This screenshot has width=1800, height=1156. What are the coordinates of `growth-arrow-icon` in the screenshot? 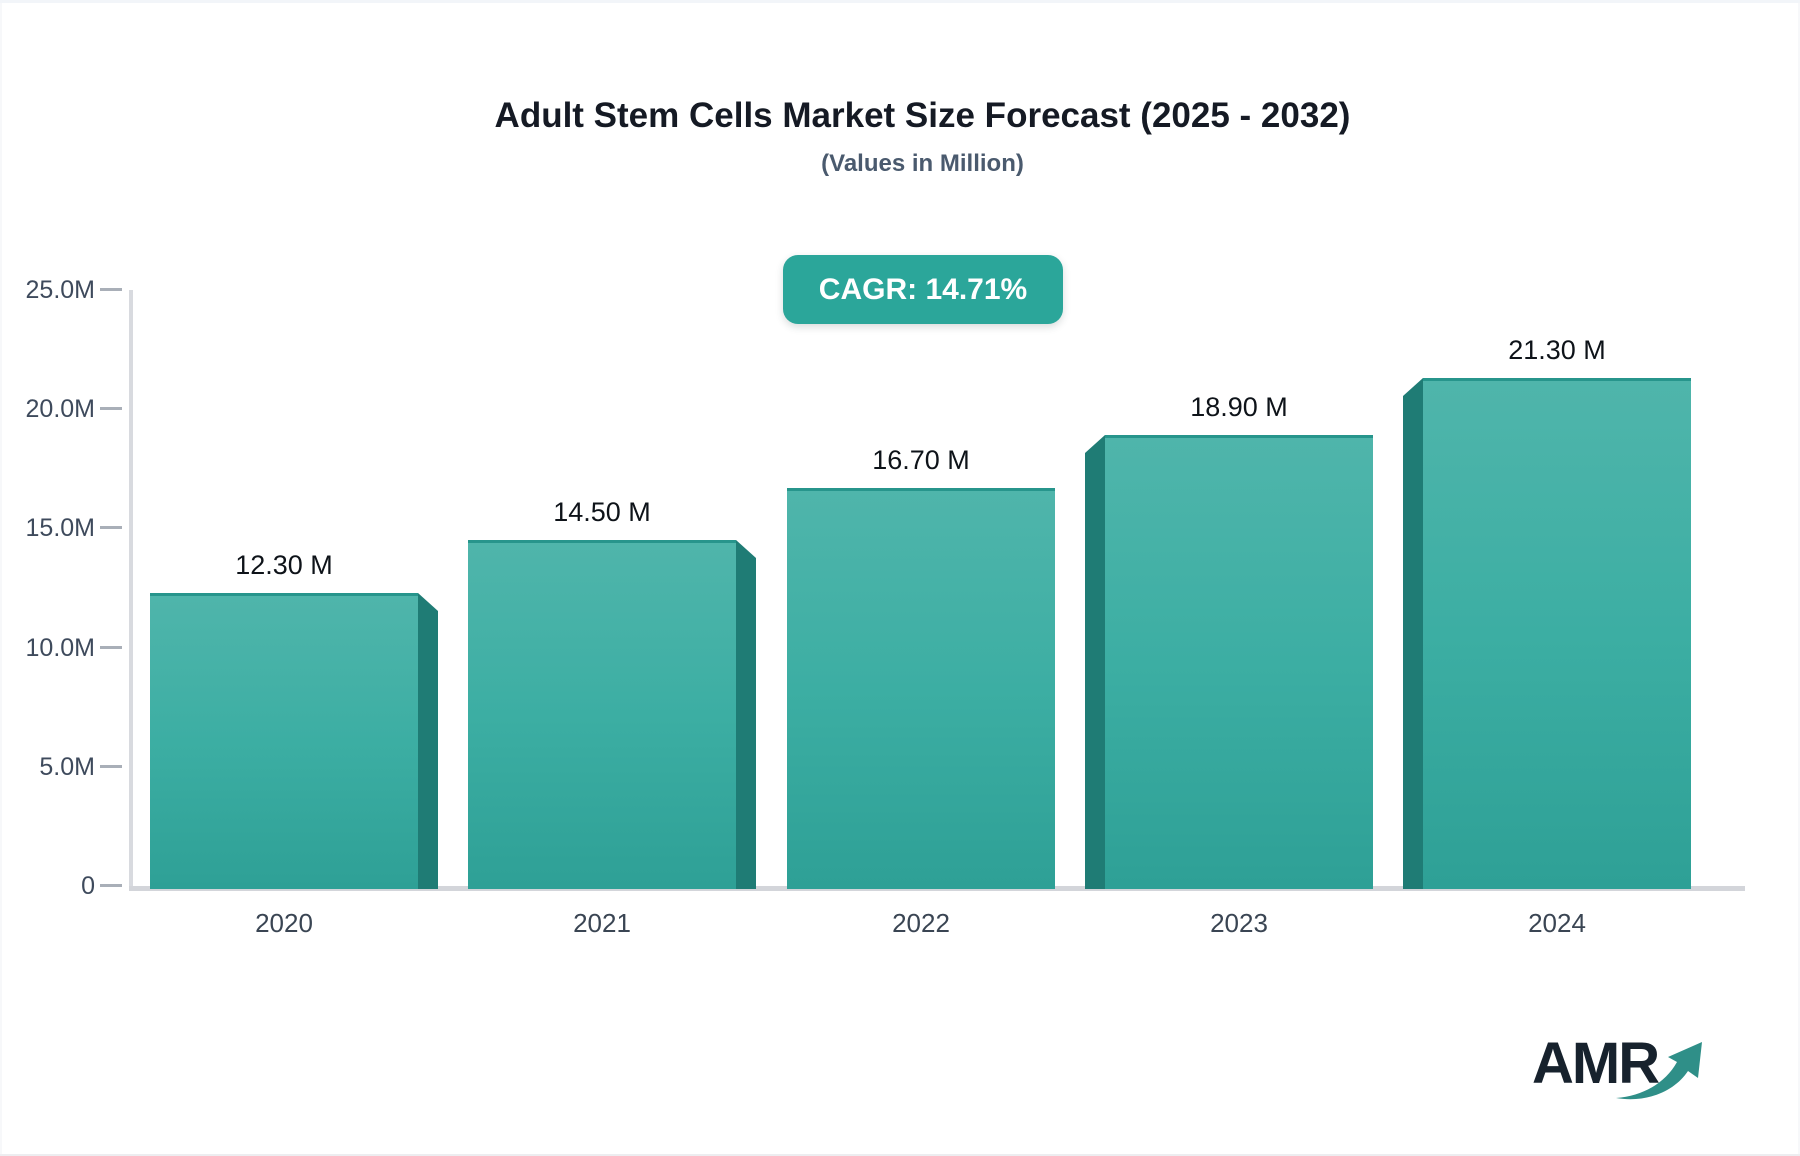 It's located at (1659, 1071).